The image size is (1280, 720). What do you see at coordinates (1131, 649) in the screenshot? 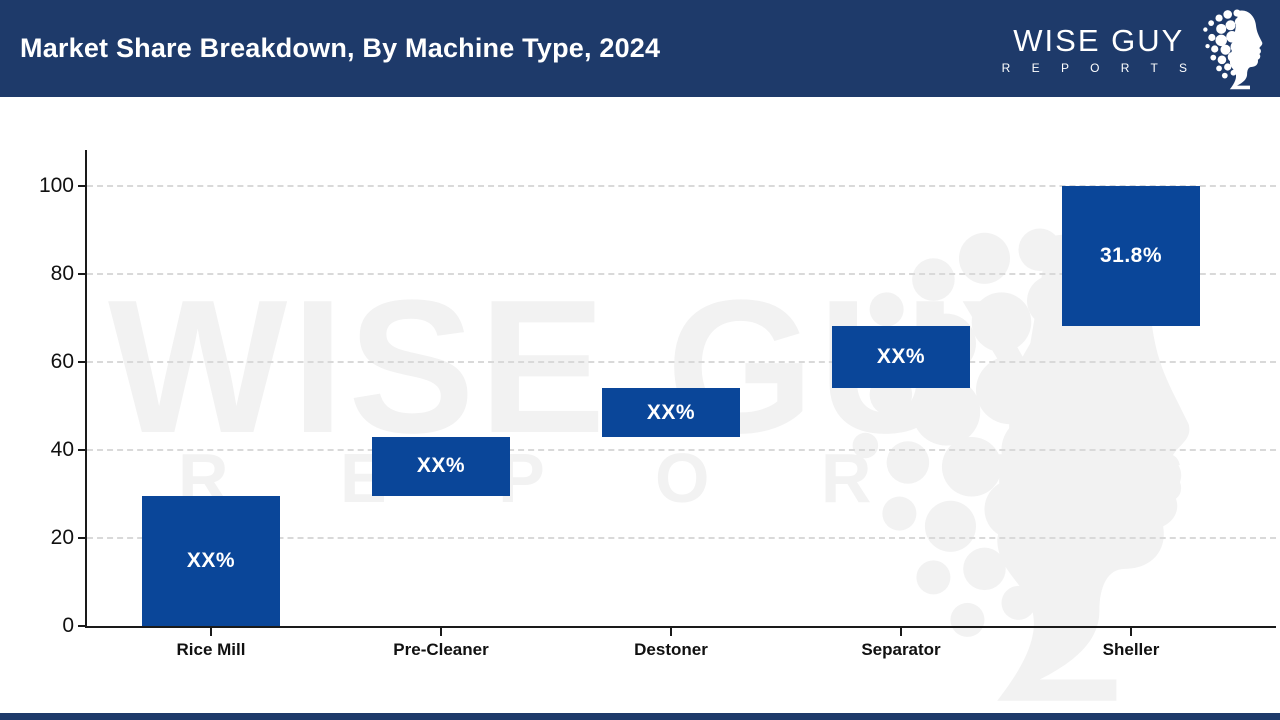
I see `x-category-label: Sheller` at bounding box center [1131, 649].